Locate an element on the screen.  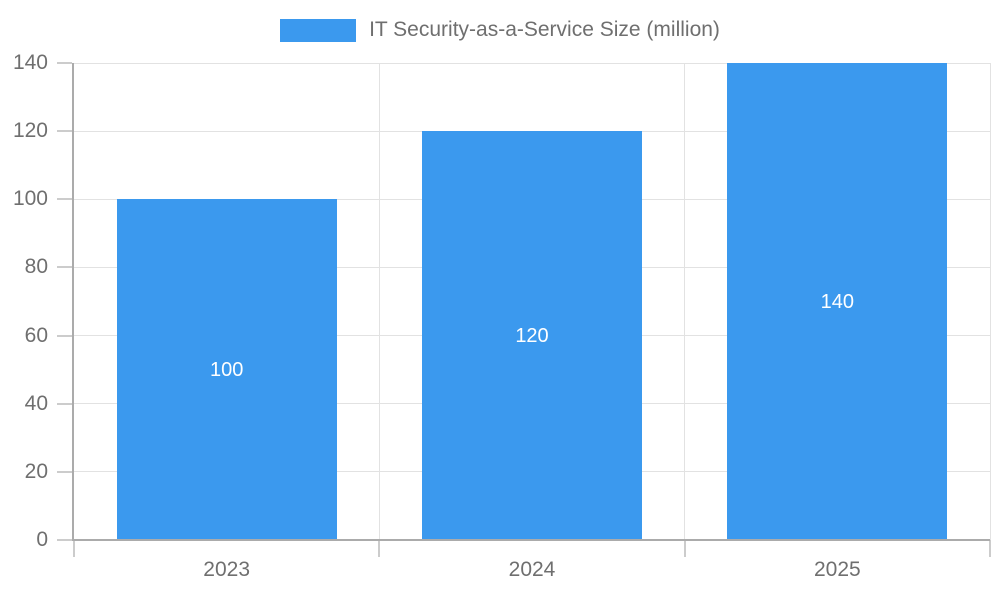
bar-value-label: 120 is located at coordinates (532, 335).